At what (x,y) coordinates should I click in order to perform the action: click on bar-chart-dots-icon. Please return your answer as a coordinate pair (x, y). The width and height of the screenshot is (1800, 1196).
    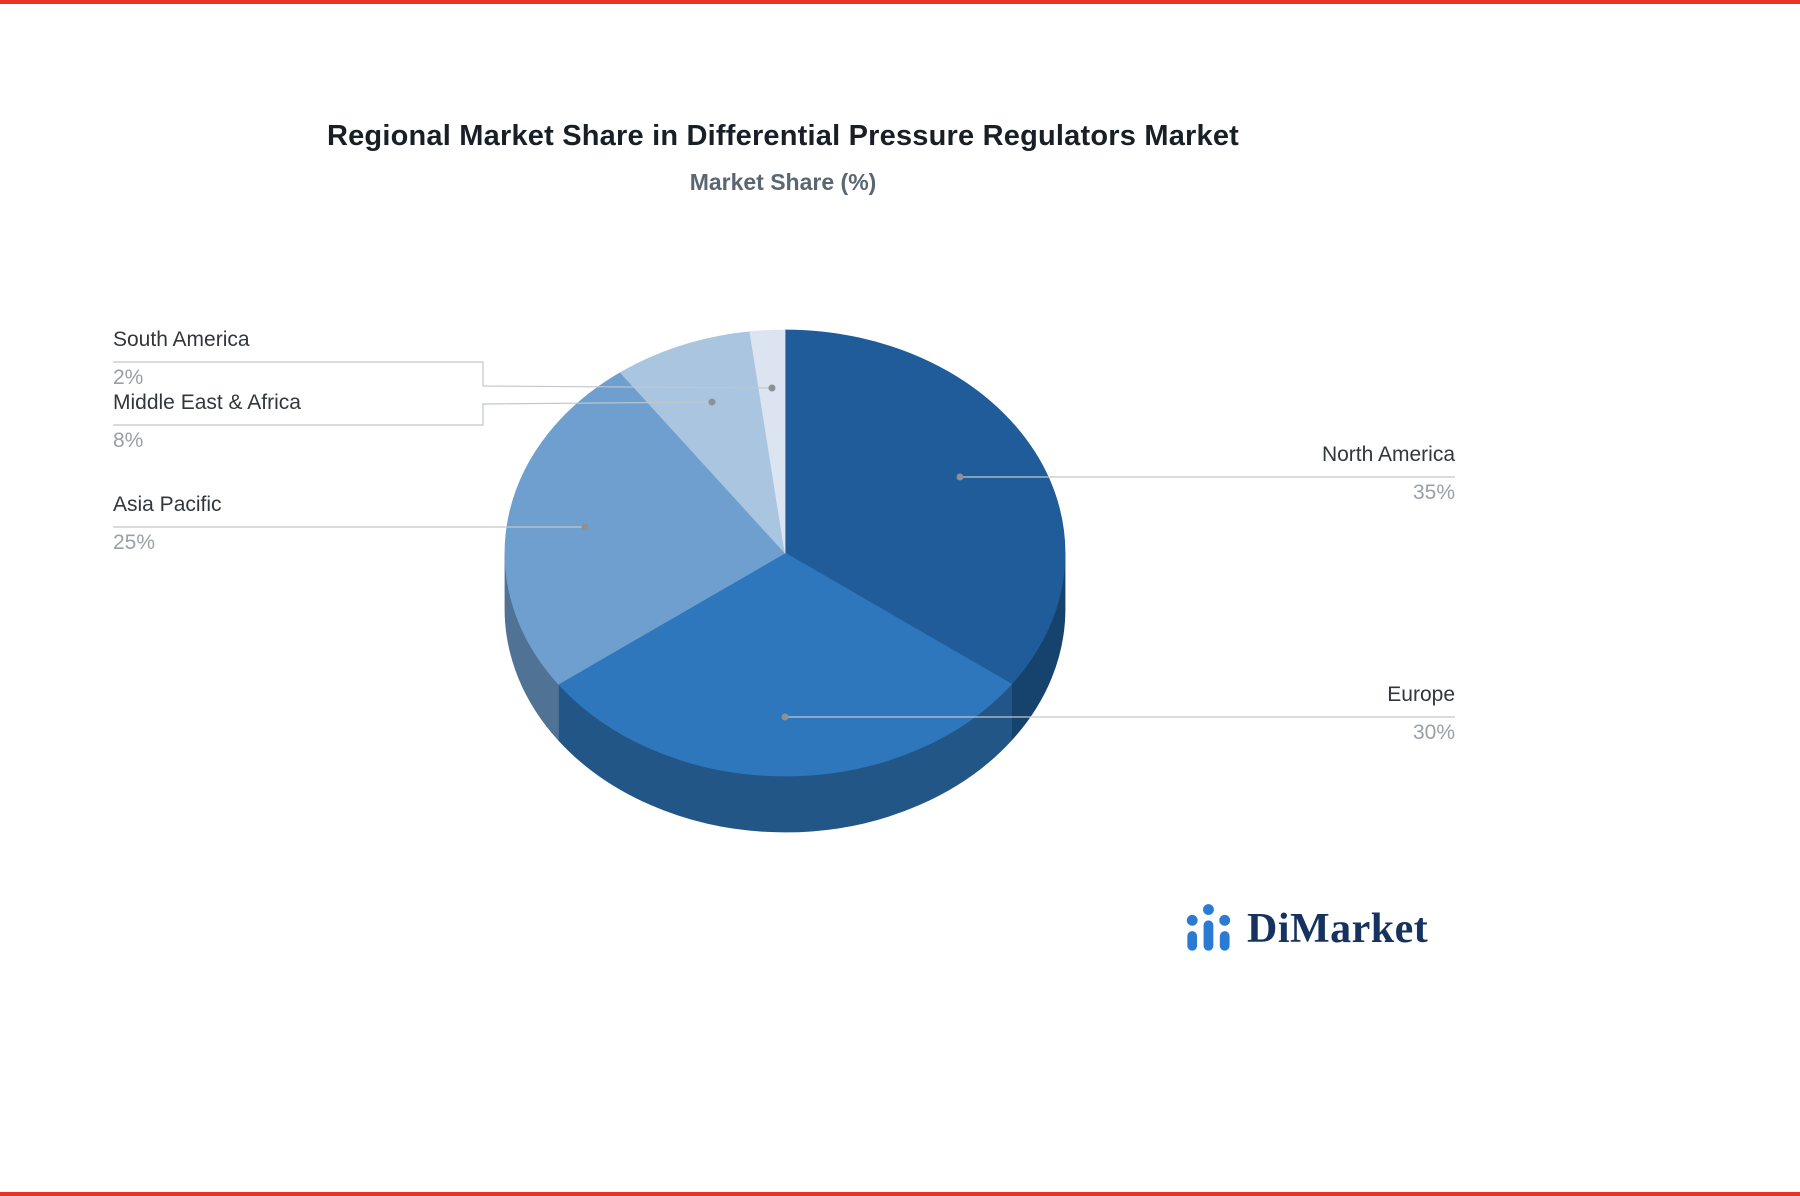
    Looking at the image, I should click on (1208, 927).